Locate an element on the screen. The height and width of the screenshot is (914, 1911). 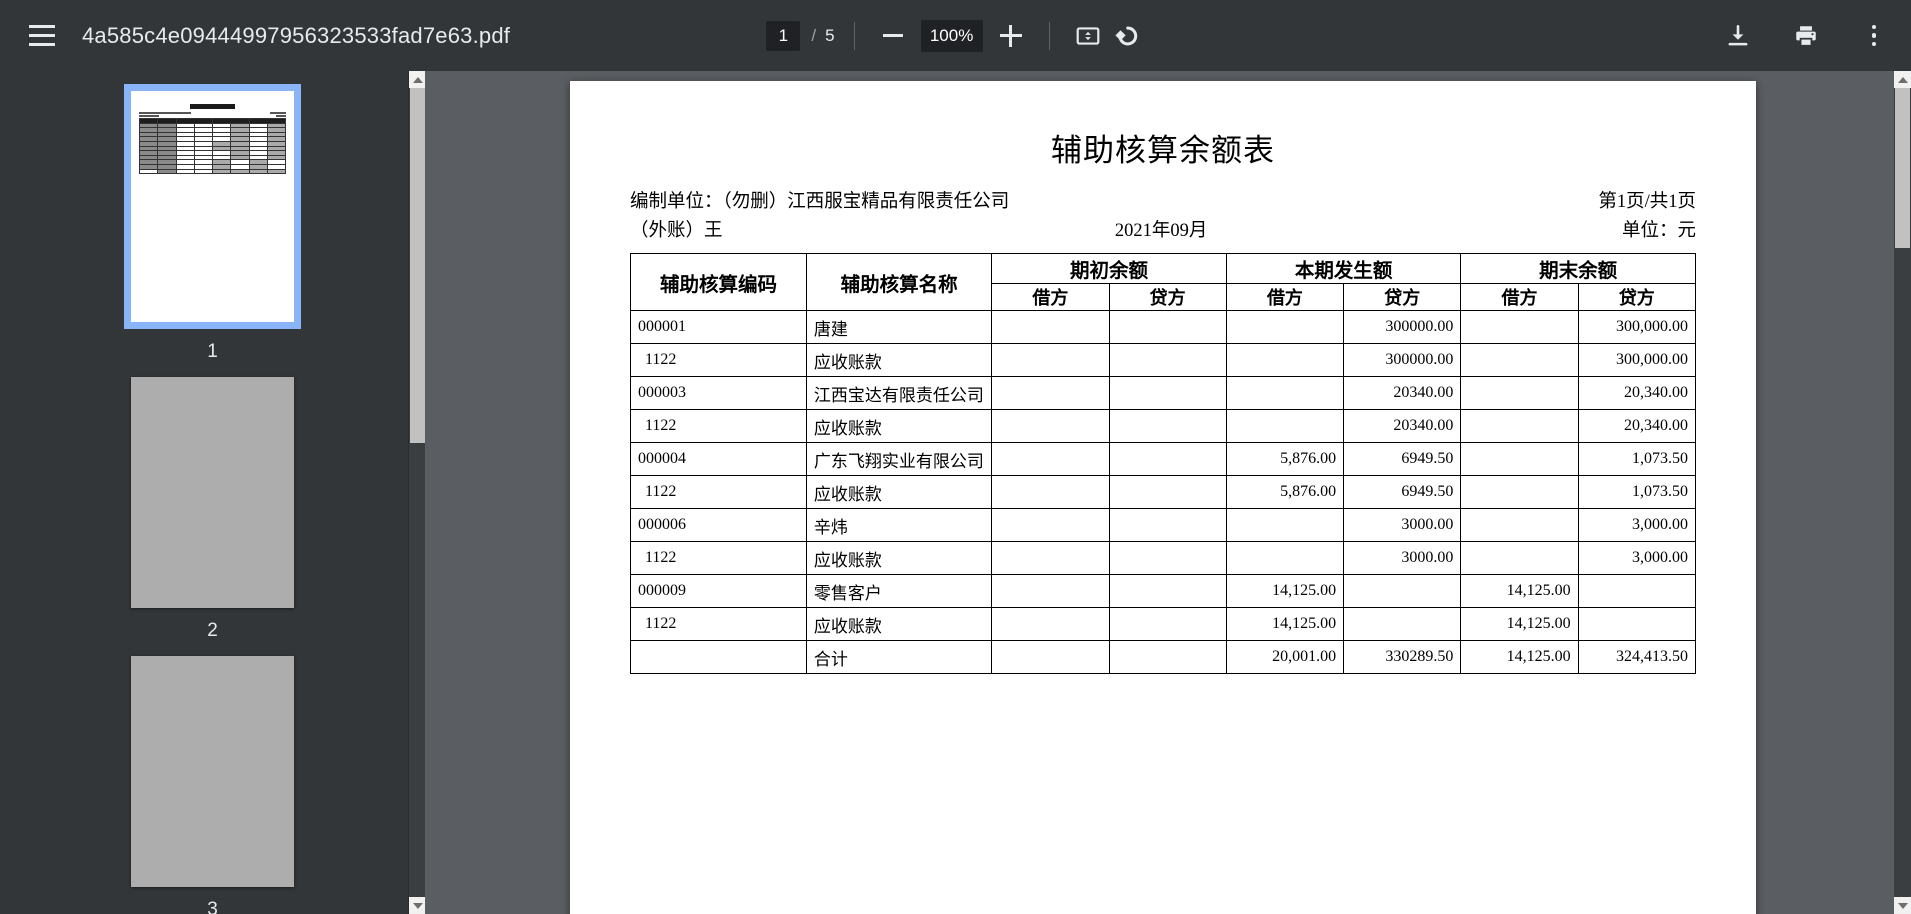
thumbnail-item: 1 is located at coordinates (212, 223).